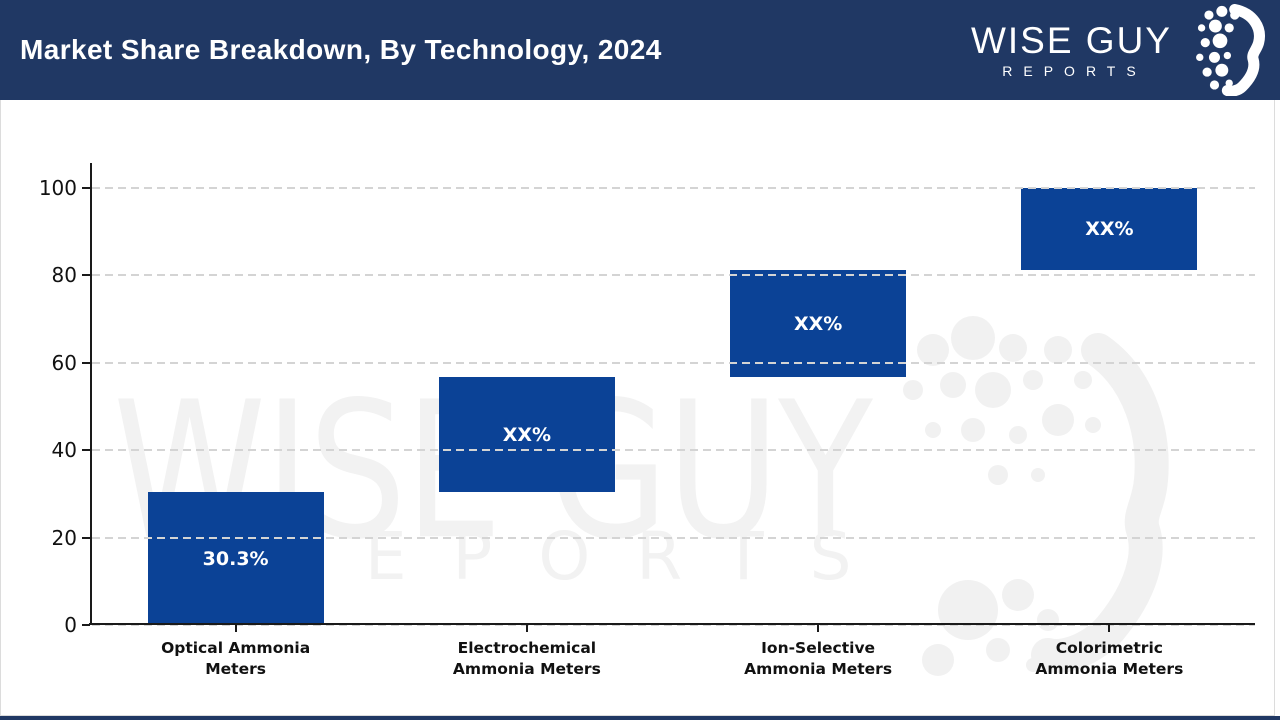 The height and width of the screenshot is (720, 1280). I want to click on bar-4: XX%, so click(1109, 229).